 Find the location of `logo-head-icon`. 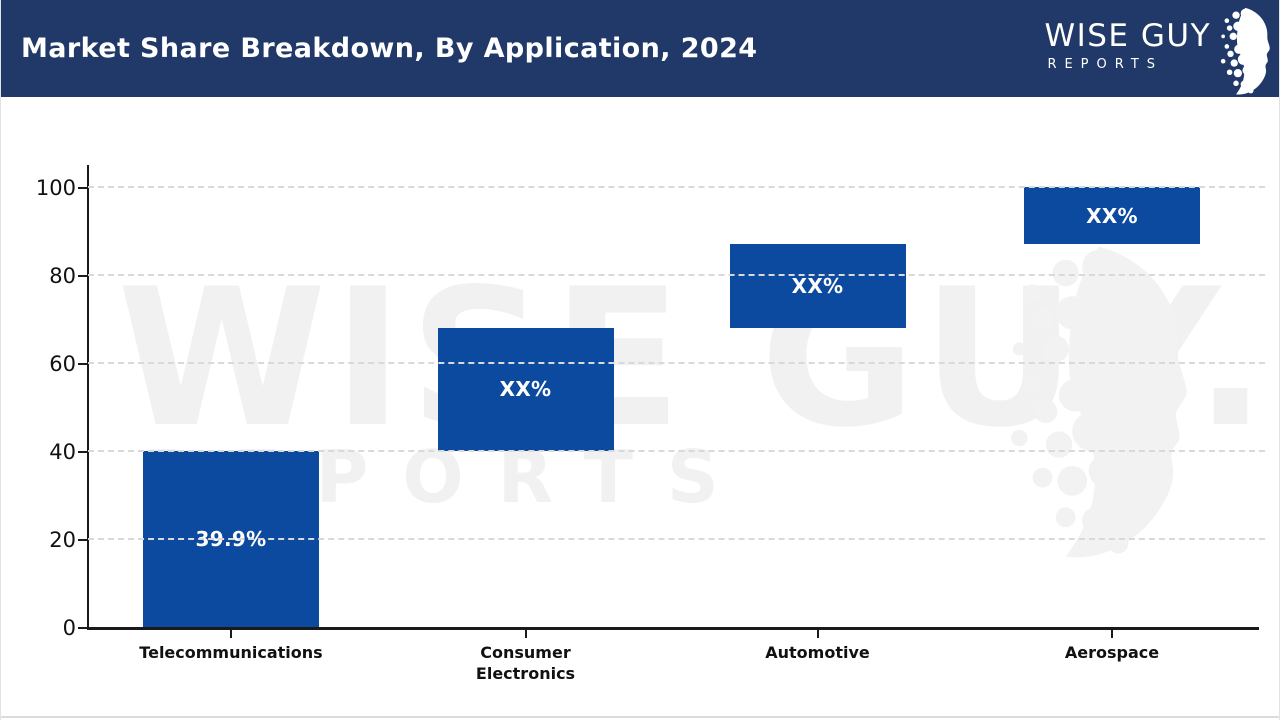

logo-head-icon is located at coordinates (1245, 51).